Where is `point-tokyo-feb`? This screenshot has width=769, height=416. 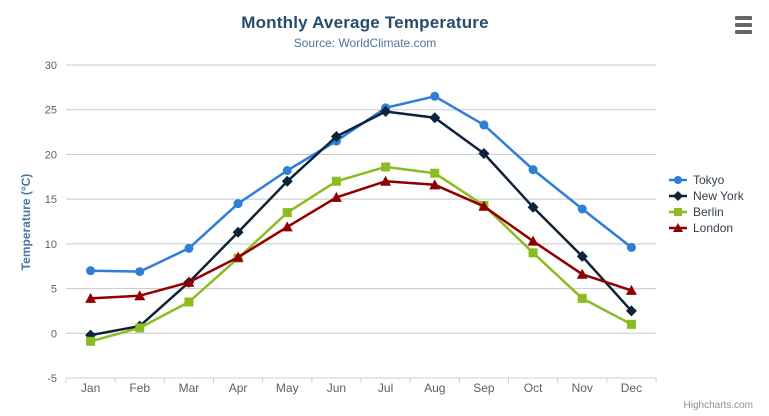
point-tokyo-feb is located at coordinates (140, 272).